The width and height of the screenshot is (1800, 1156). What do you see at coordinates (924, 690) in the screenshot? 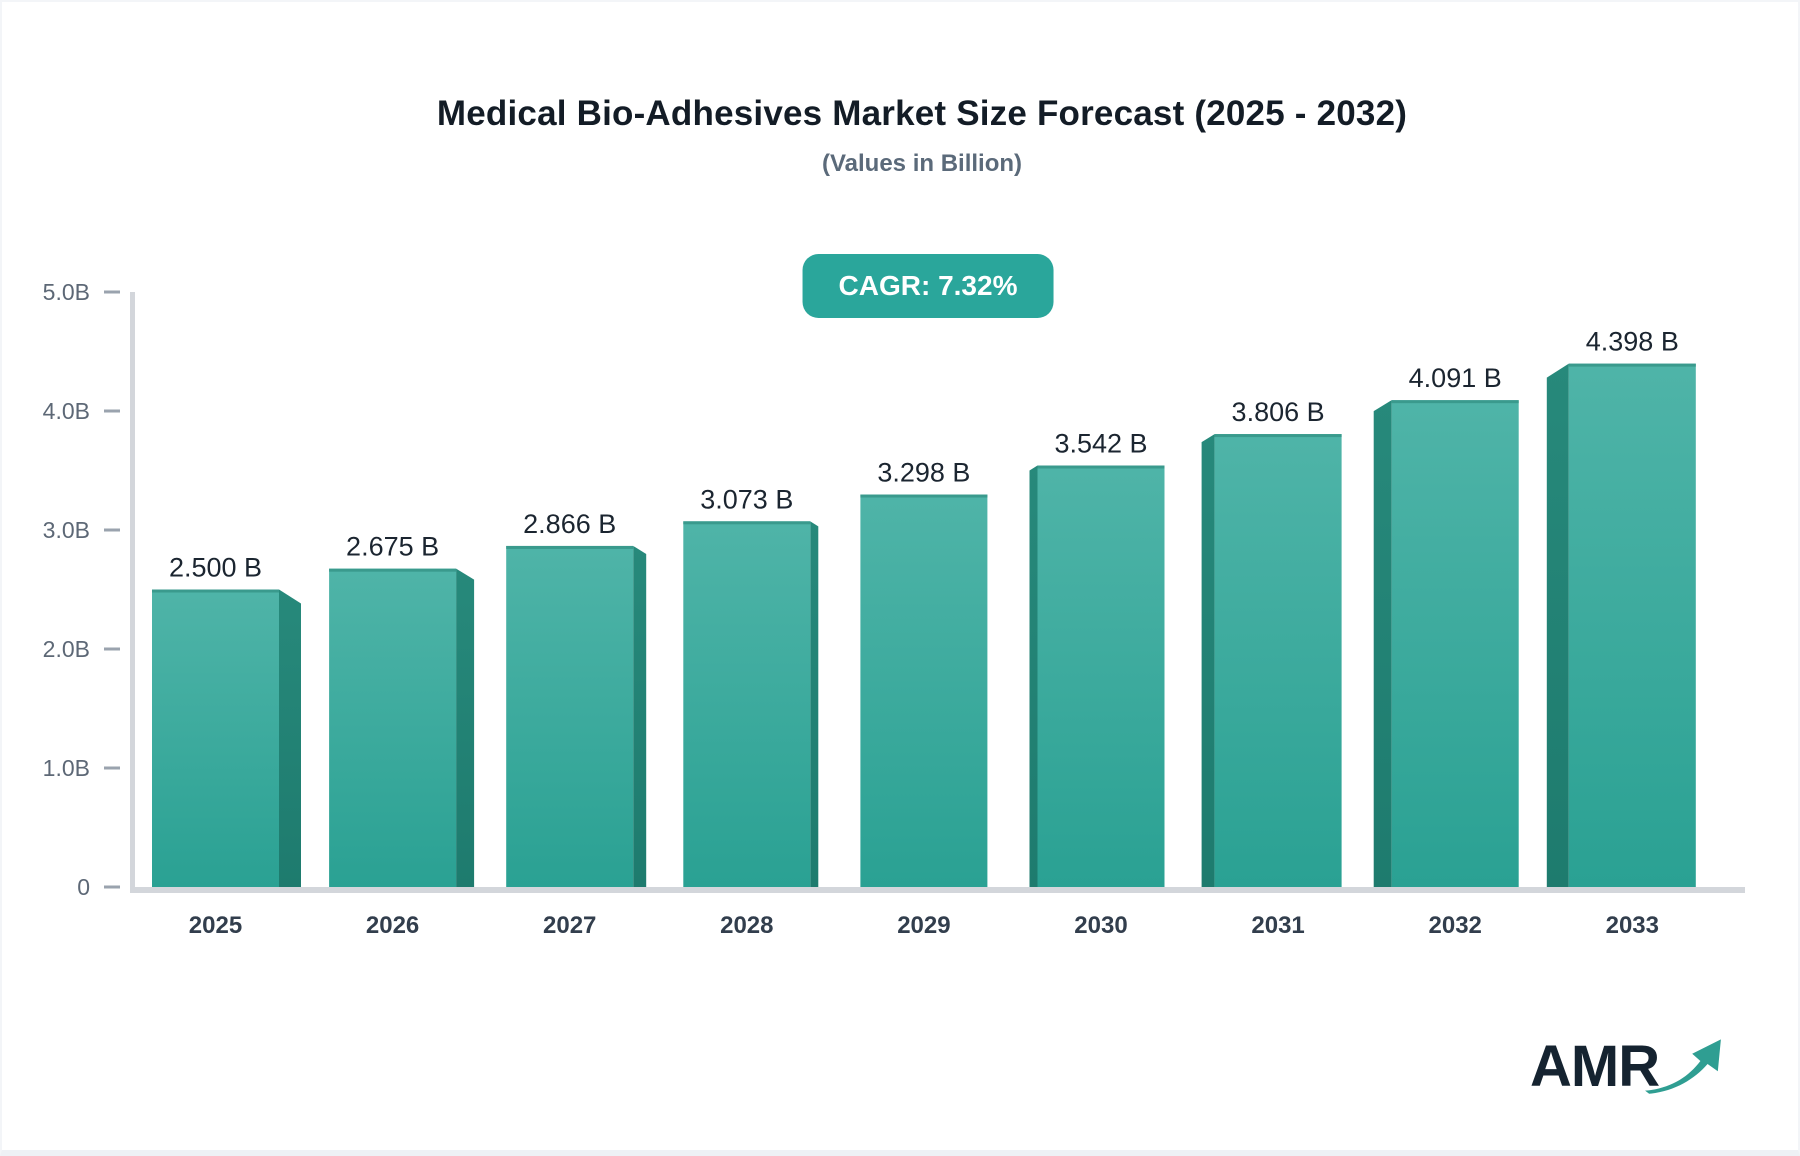
I see `bar-2029` at bounding box center [924, 690].